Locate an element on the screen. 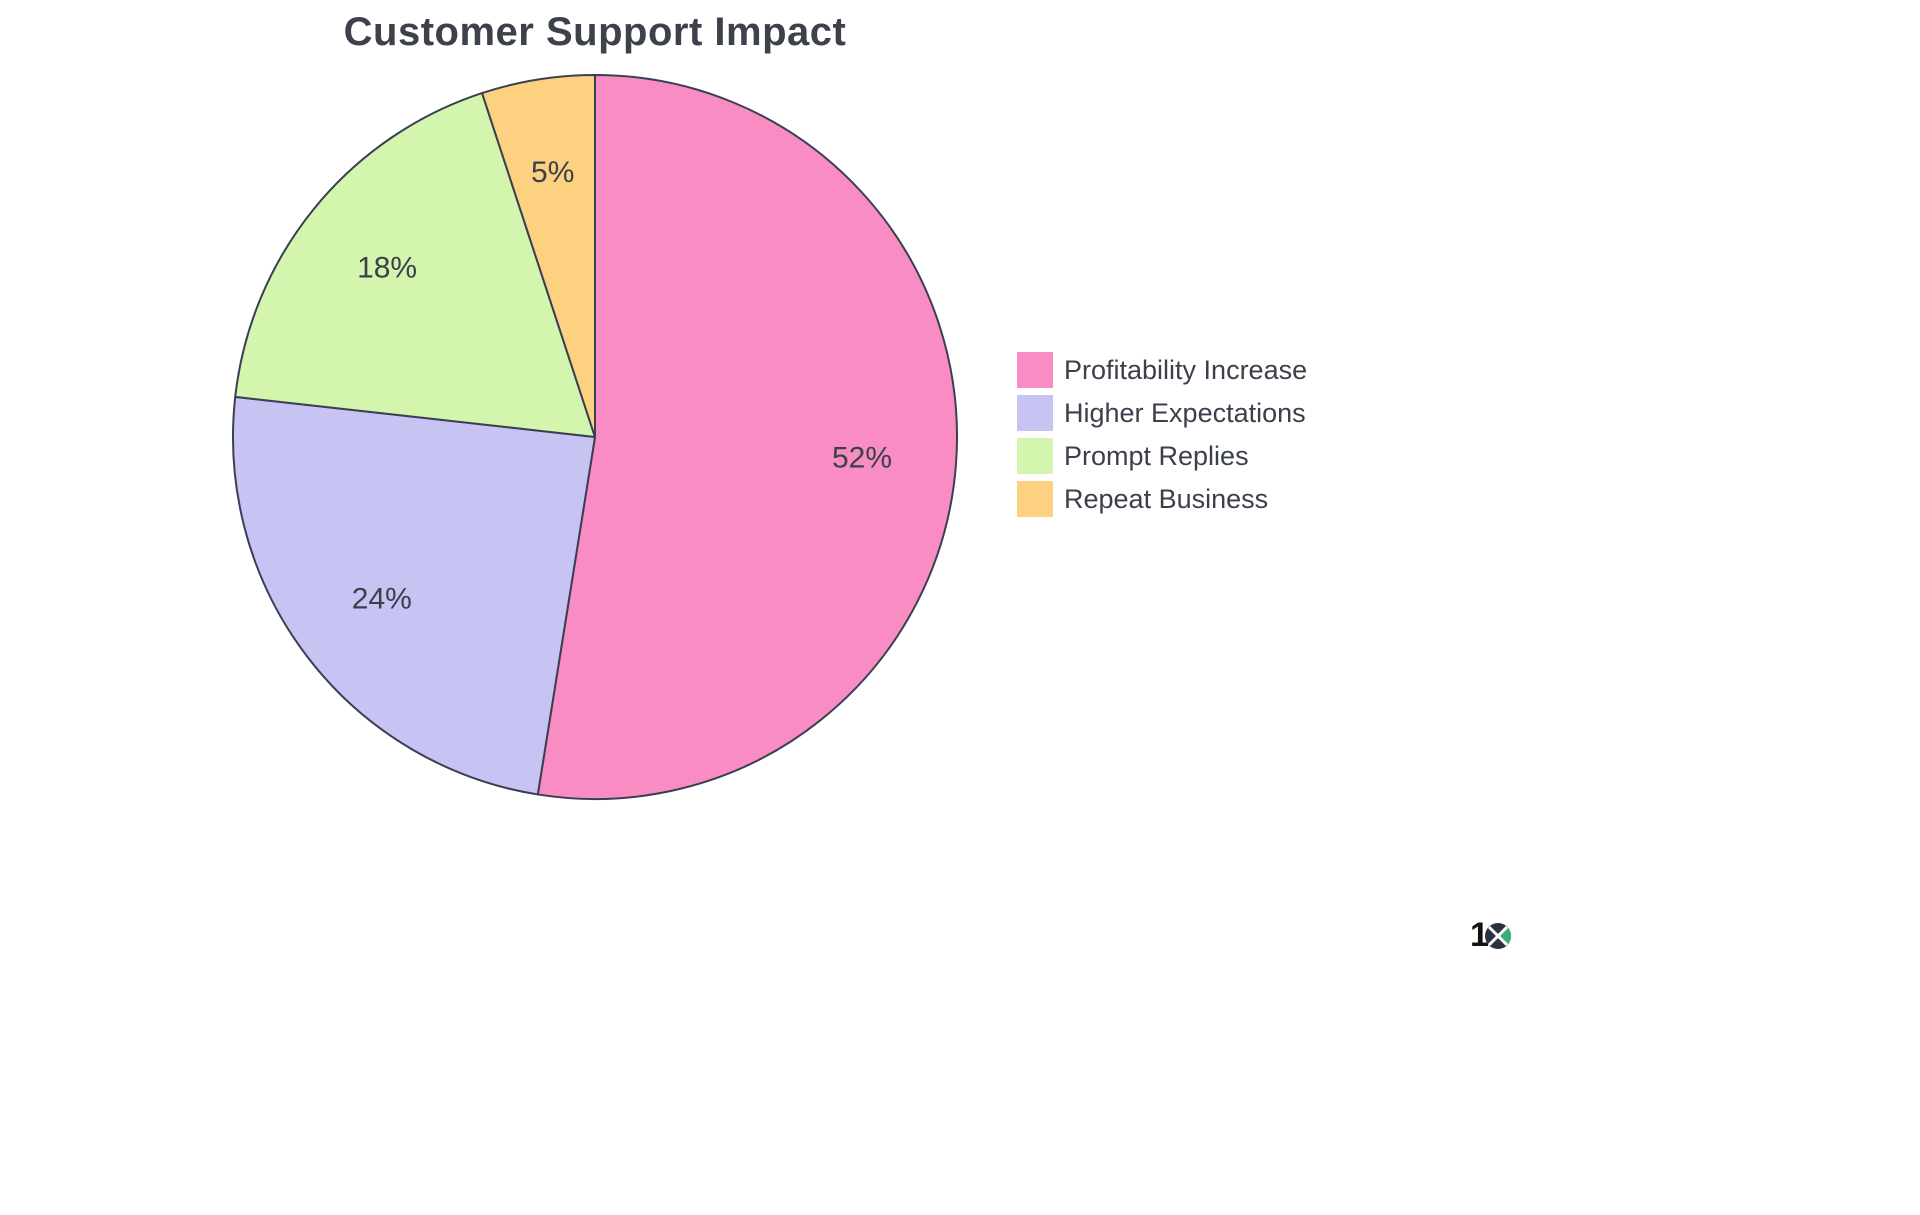  slice-percent-label-prompt-replies: 18% is located at coordinates (387, 268).